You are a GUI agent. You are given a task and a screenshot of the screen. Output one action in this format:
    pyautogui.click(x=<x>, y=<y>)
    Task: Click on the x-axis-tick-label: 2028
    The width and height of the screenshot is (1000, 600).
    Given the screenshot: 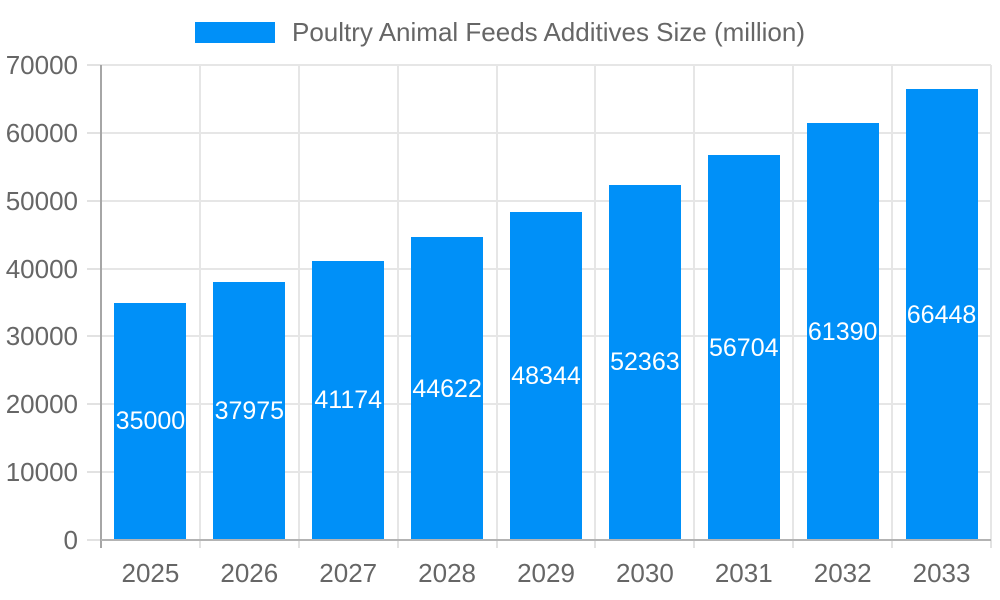 What is the action you would take?
    pyautogui.click(x=447, y=573)
    